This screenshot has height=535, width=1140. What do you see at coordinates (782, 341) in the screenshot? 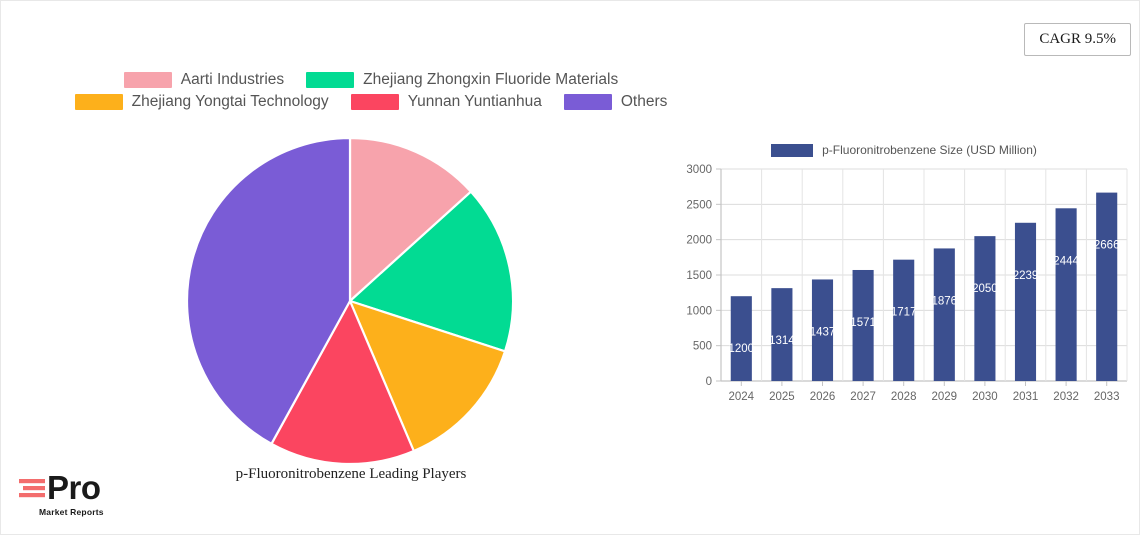
I see `bar-value-label: 1314` at bounding box center [782, 341].